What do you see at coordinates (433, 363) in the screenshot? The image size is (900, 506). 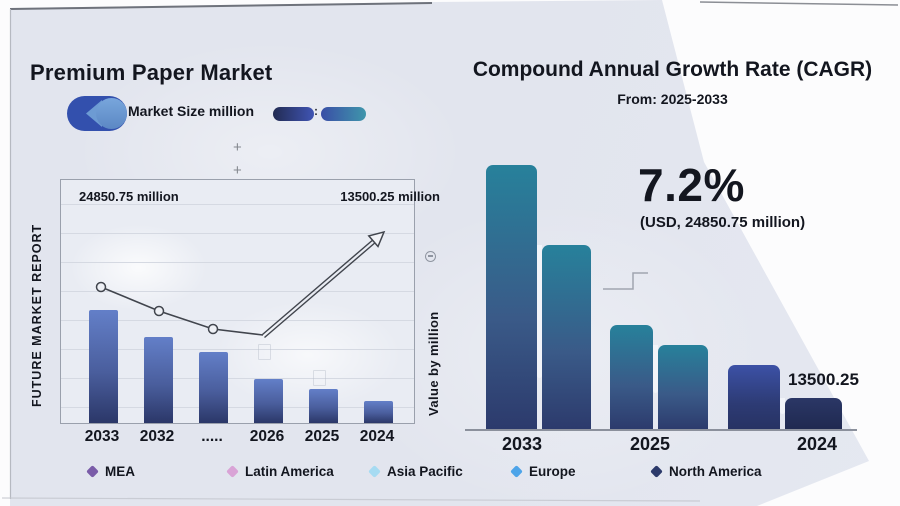 I see `value-axis-label: Value by million` at bounding box center [433, 363].